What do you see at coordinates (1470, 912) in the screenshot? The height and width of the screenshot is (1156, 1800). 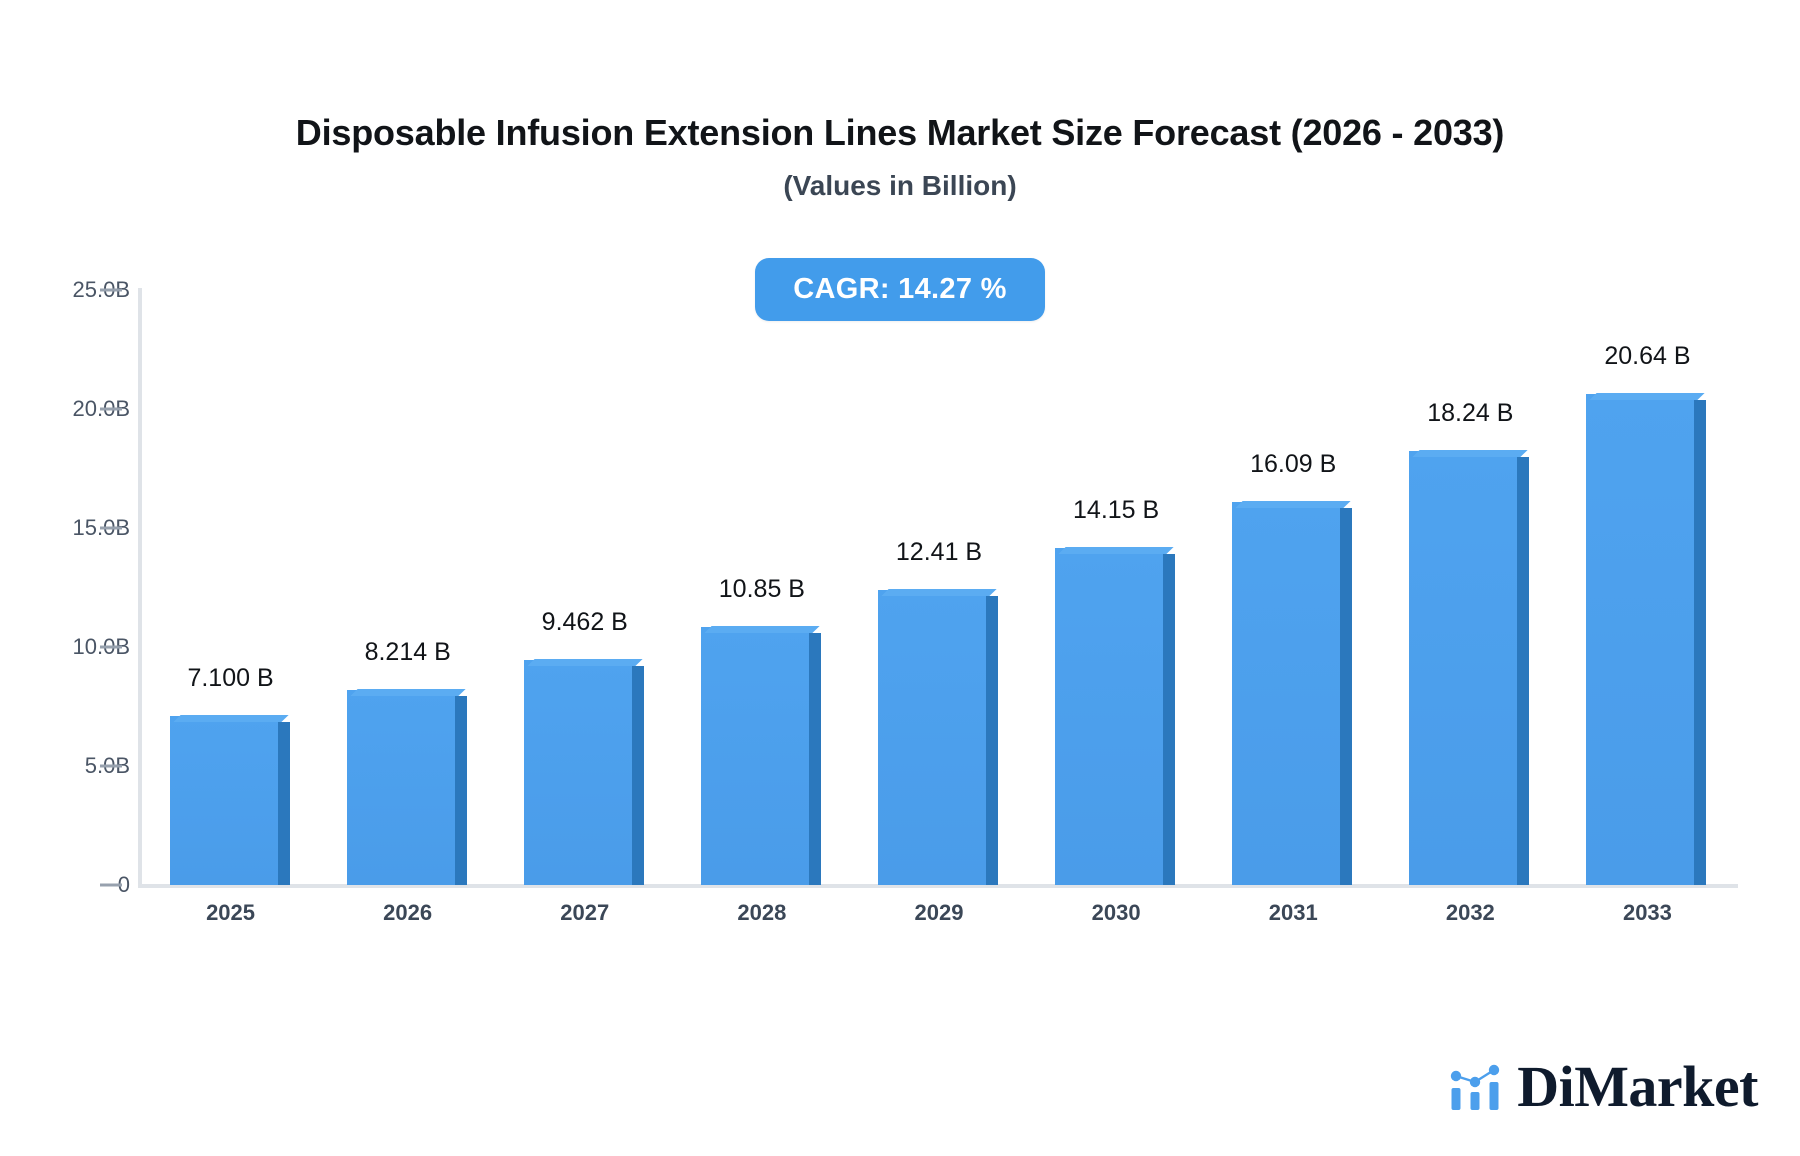 I see `x-axis-tick-label: 2032` at bounding box center [1470, 912].